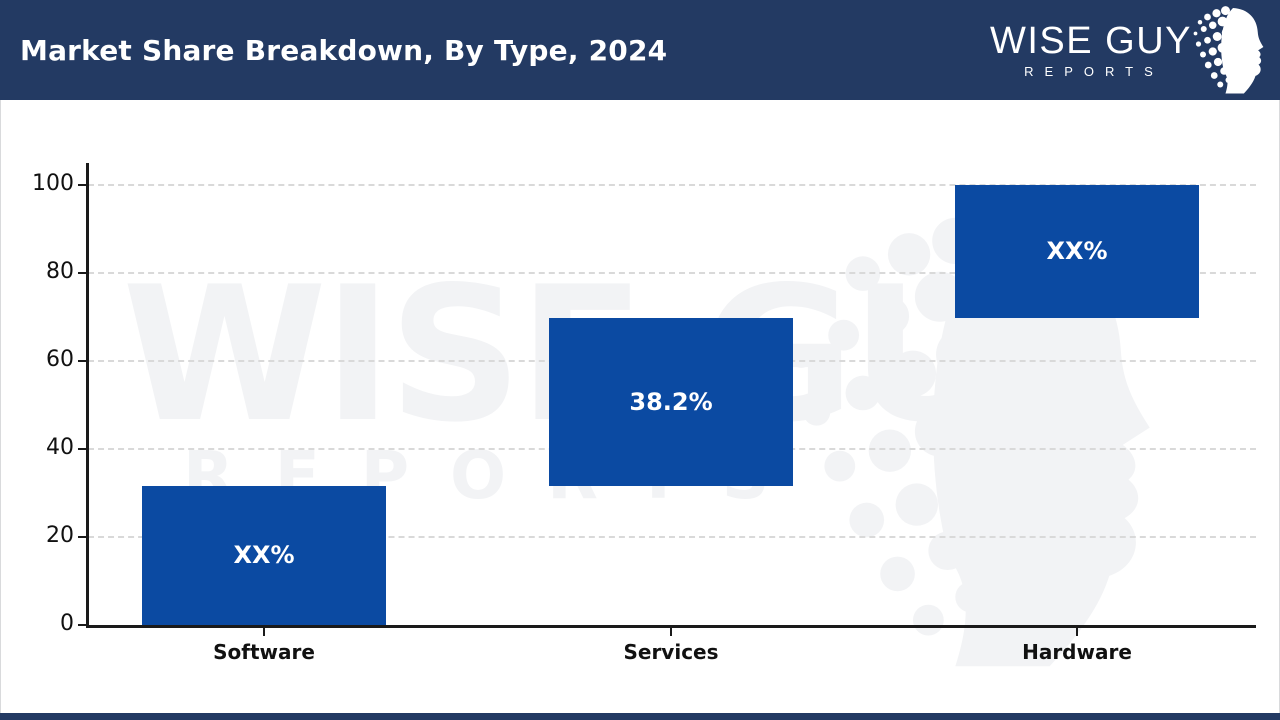  I want to click on bar-software, so click(264, 555).